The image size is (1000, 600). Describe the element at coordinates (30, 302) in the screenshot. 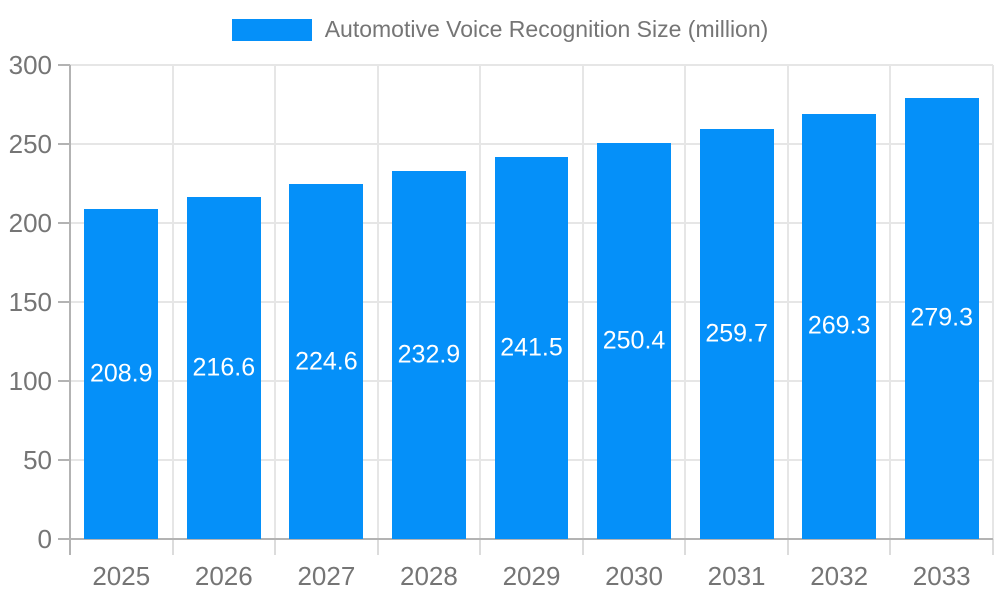

I see `y-axis-tick-label: 150` at that location.